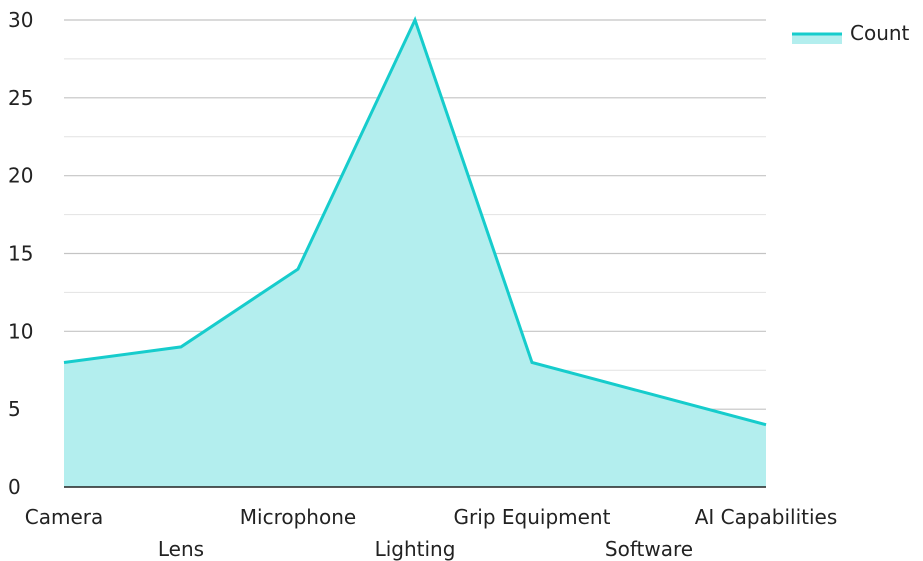 The width and height of the screenshot is (923, 561). What do you see at coordinates (20, 176) in the screenshot?
I see `y-tick-label: 20` at bounding box center [20, 176].